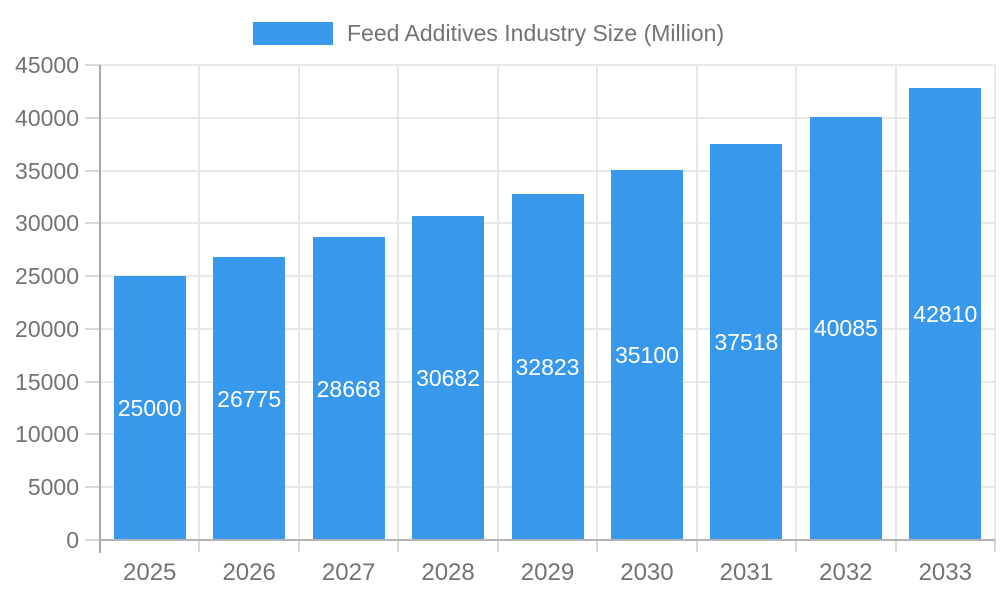 Image resolution: width=1000 pixels, height=600 pixels. I want to click on bar-2025: 25000, so click(149, 408).